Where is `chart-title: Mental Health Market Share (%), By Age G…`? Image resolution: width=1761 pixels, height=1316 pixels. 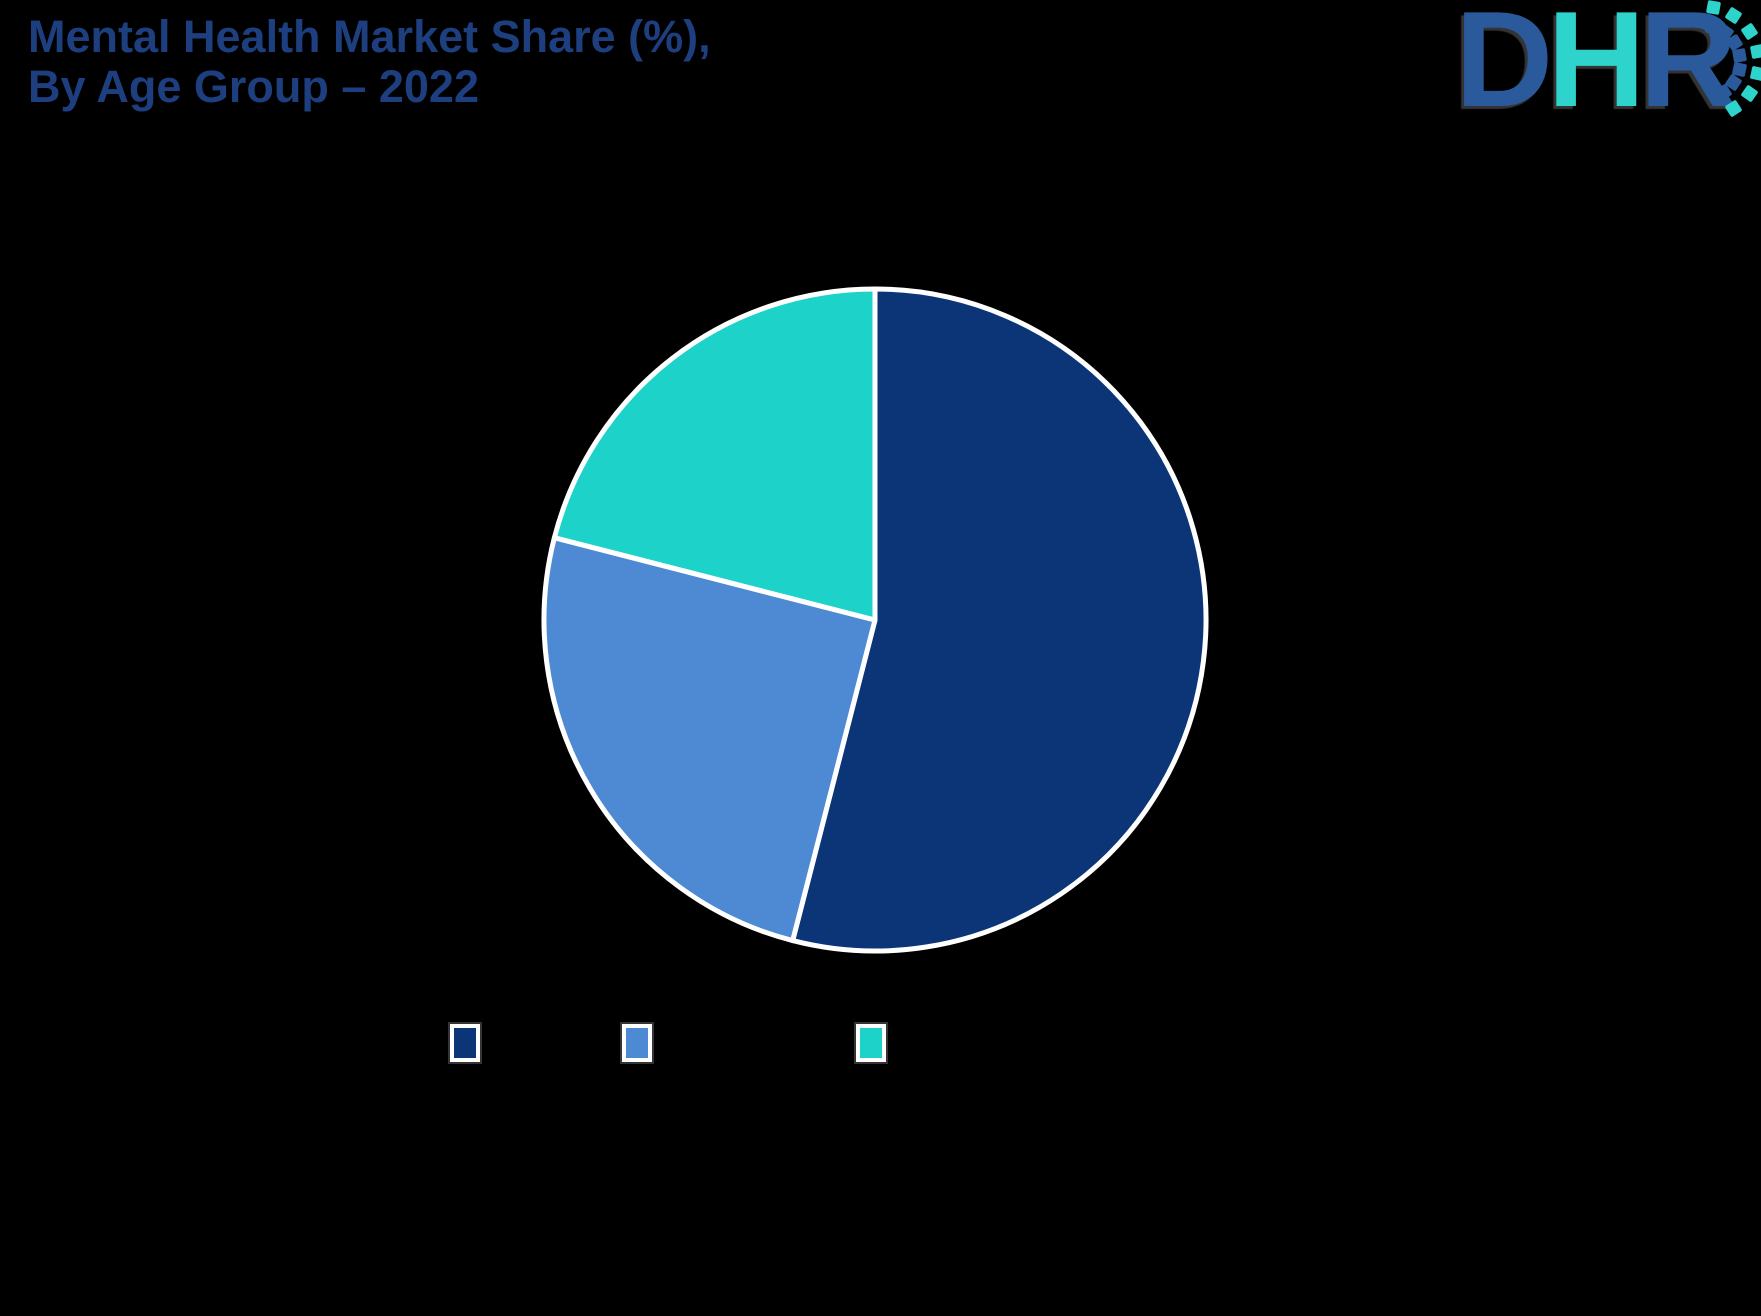
chart-title: Mental Health Market Share (%), By Age G… is located at coordinates (369, 62).